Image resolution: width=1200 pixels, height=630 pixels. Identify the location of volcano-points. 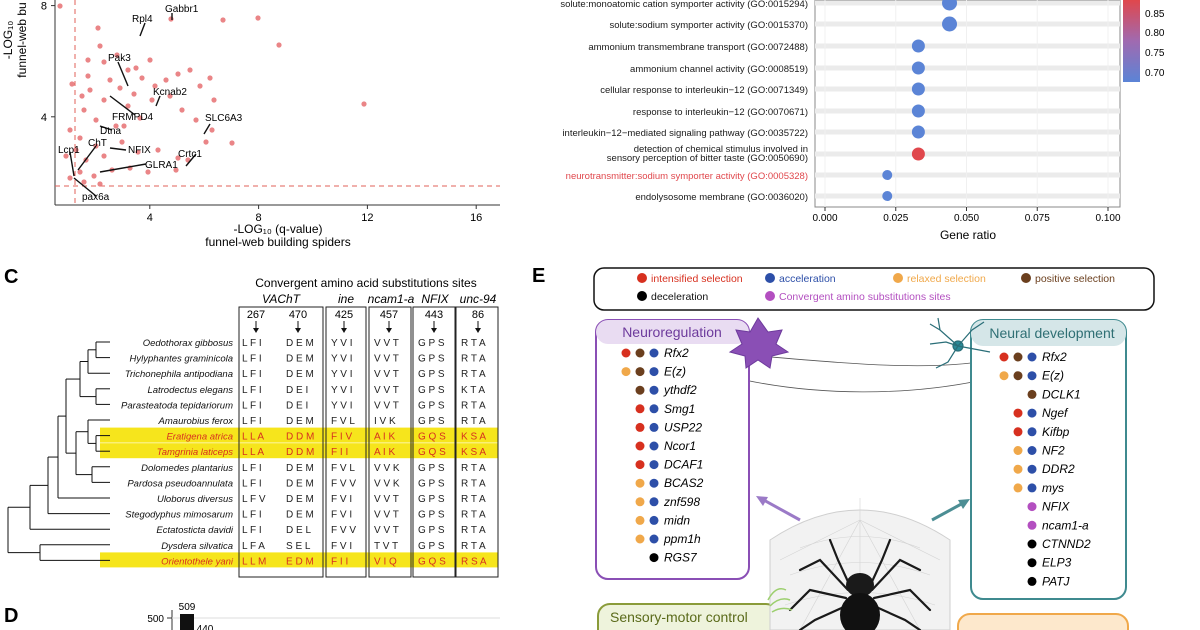
(212, 95).